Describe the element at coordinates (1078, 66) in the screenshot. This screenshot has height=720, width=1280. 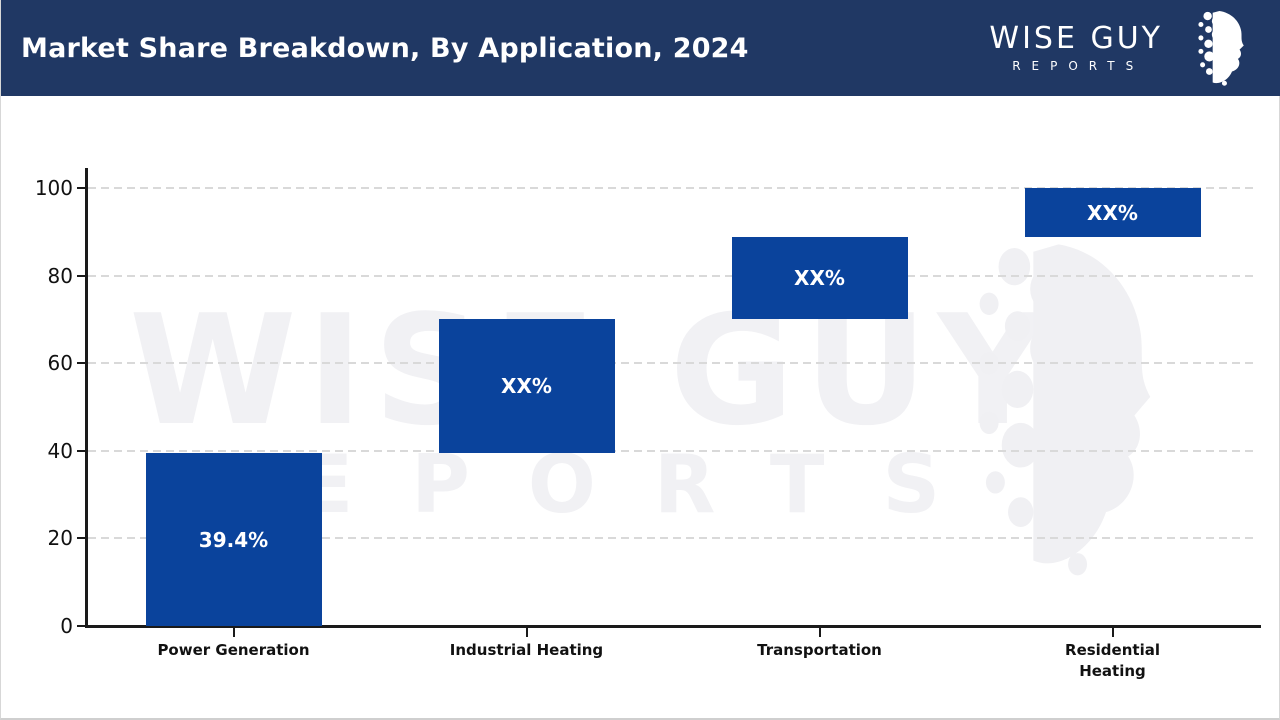
I see `logo-subtitle: REPORTS` at that location.